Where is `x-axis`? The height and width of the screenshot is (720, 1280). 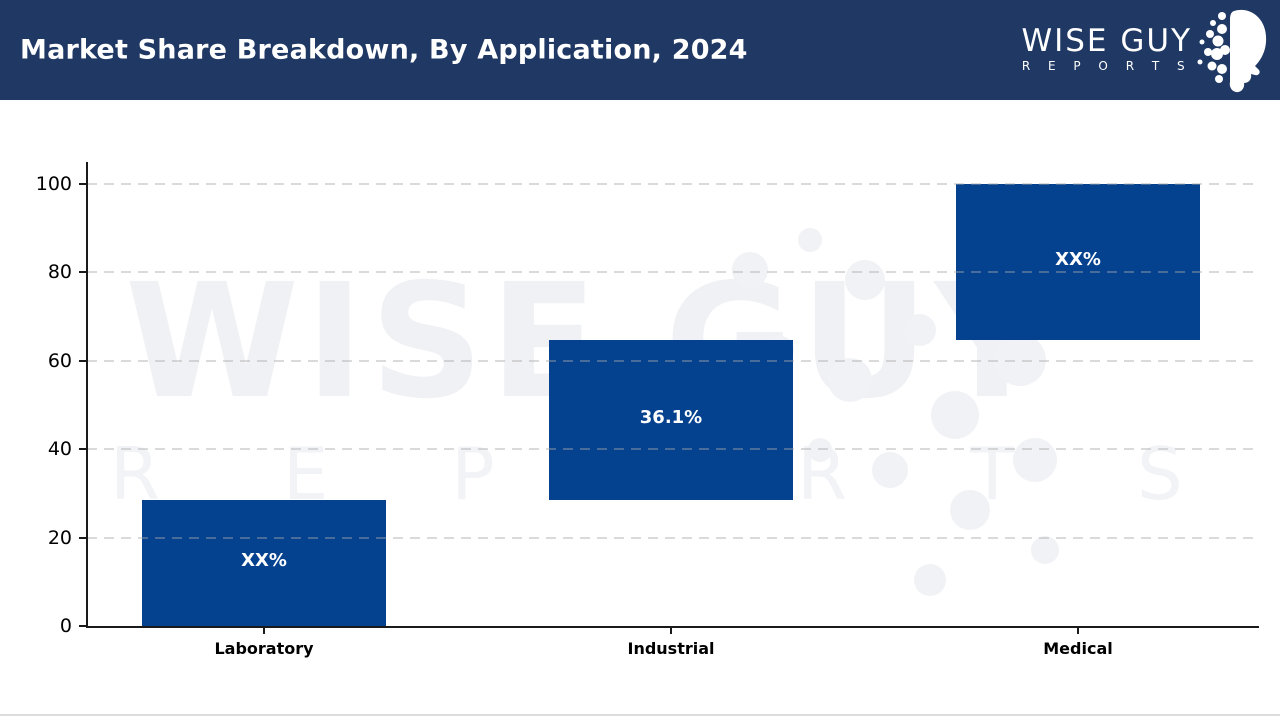
x-axis is located at coordinates (672, 627).